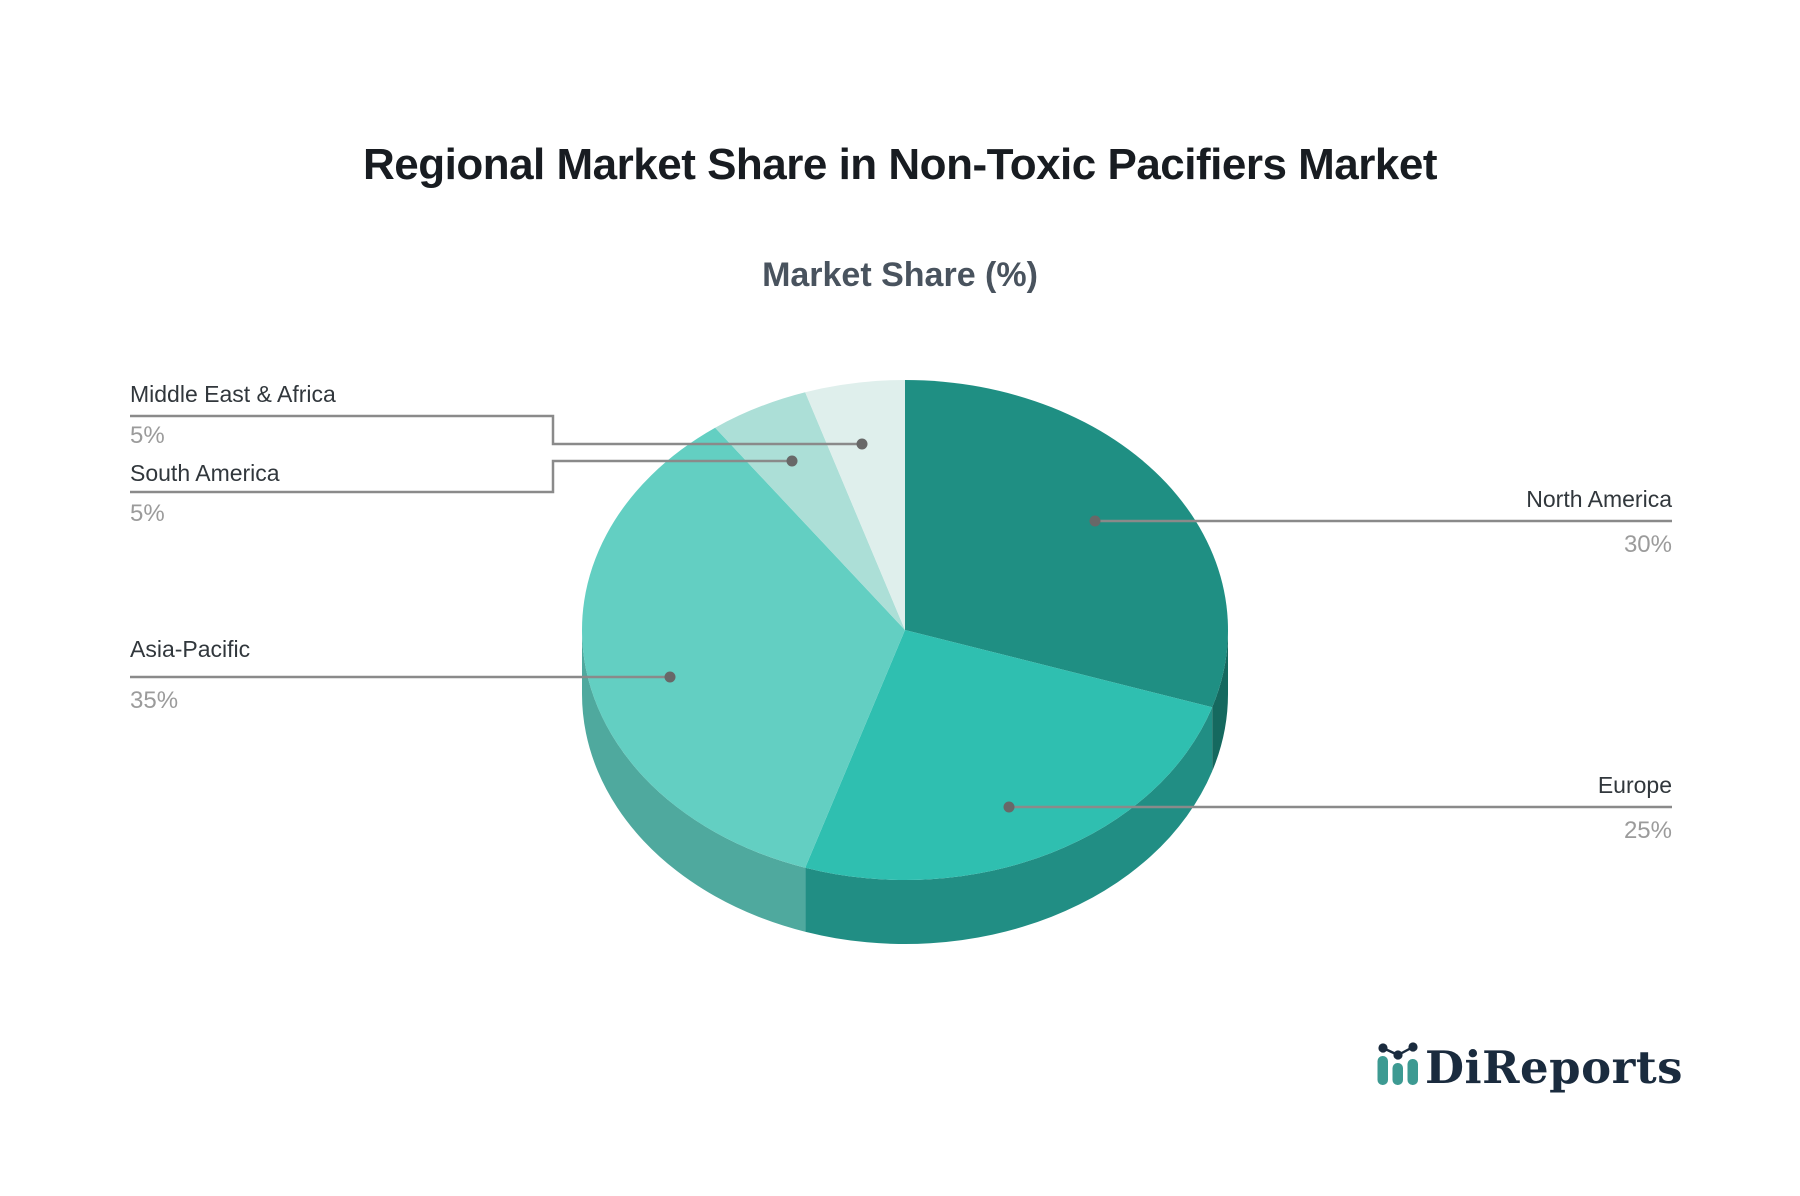 This screenshot has width=1800, height=1196. I want to click on logo-text: DiReports, so click(1554, 1067).